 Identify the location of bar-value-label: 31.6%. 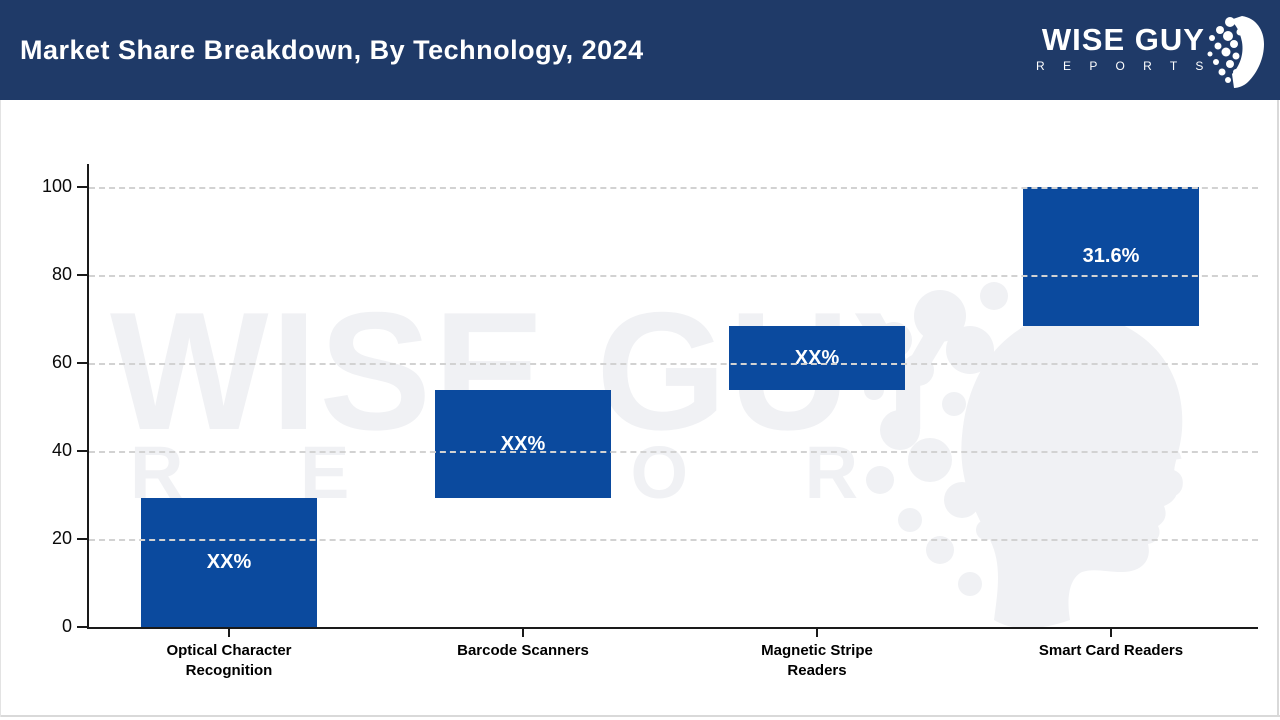
(1111, 256).